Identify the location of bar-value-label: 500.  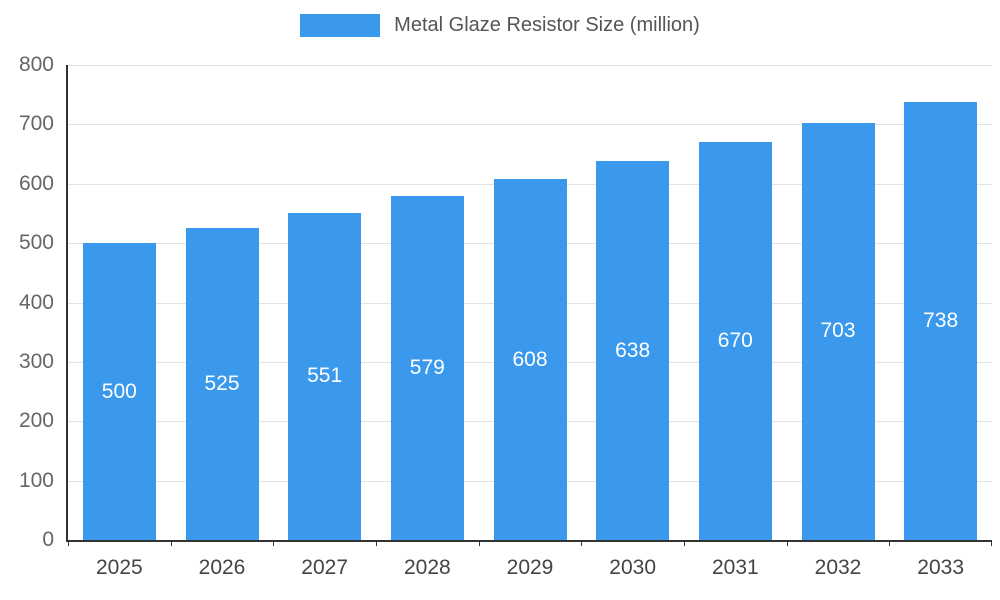
(119, 391).